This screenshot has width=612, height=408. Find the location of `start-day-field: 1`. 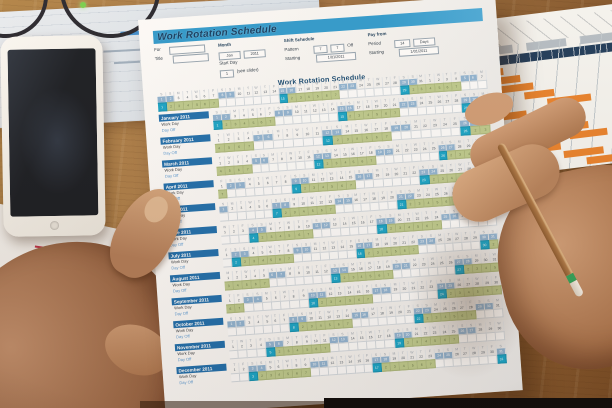

start-day-field: 1 is located at coordinates (227, 73).